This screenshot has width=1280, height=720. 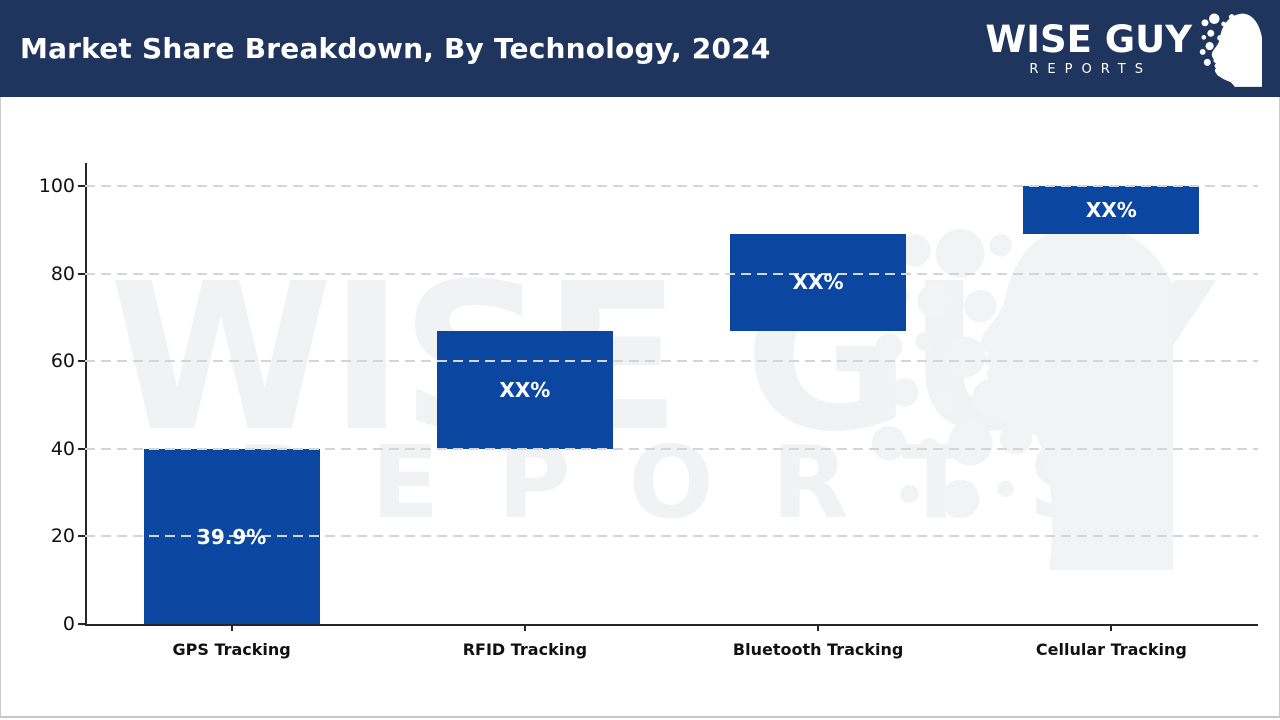 I want to click on x-axis-line, so click(x=671, y=625).